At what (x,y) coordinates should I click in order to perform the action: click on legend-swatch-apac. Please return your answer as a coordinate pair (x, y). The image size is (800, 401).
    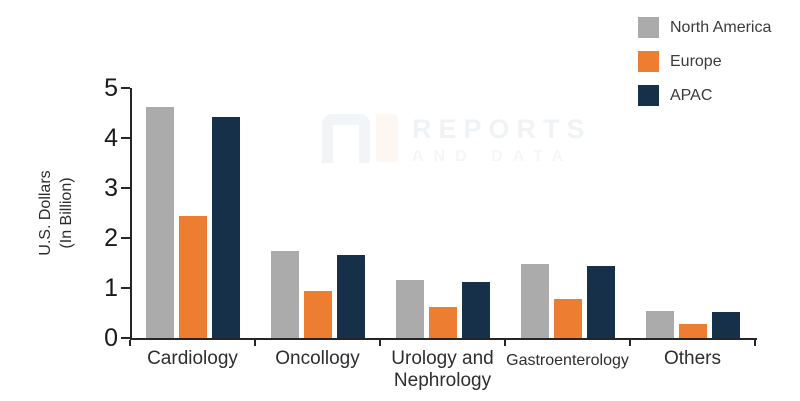
    Looking at the image, I should click on (648, 95).